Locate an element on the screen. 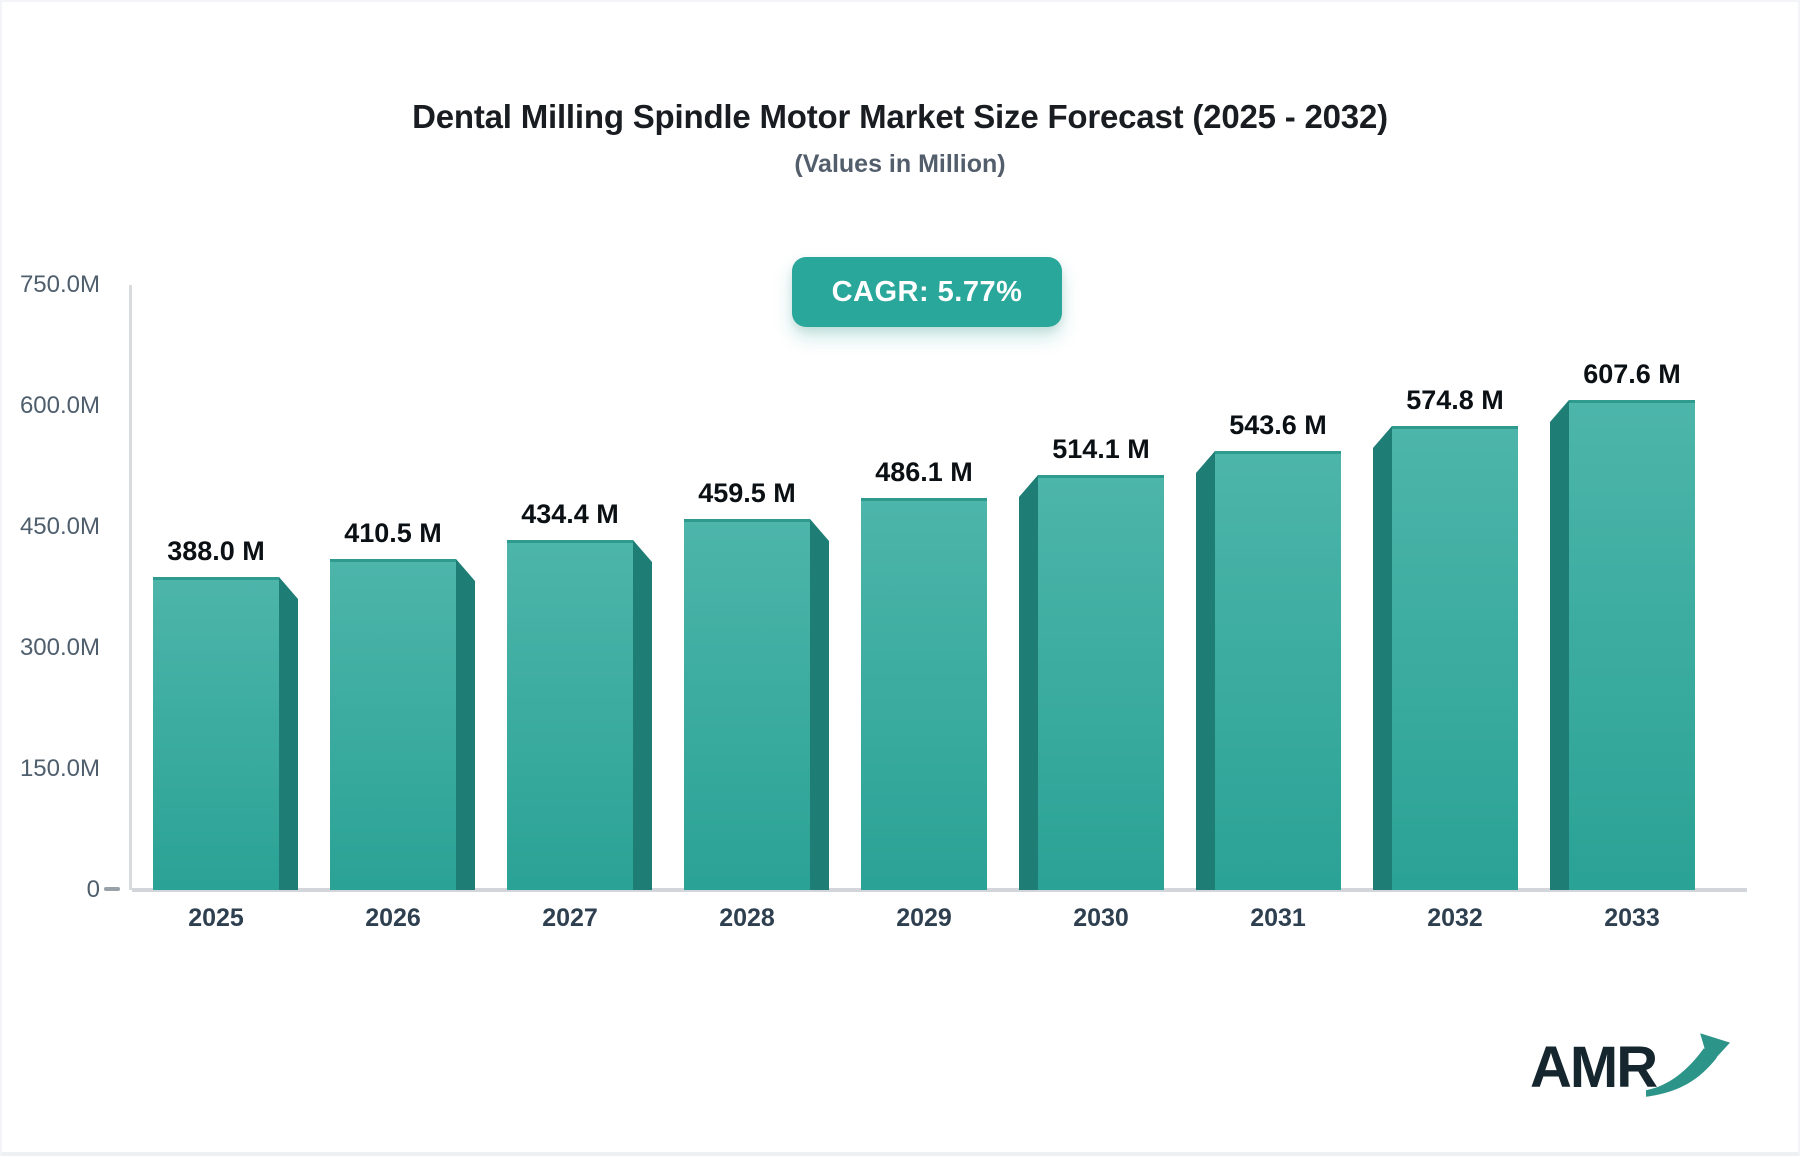 The height and width of the screenshot is (1156, 1800). y-axis-tick-label: 600.0M is located at coordinates (59, 405).